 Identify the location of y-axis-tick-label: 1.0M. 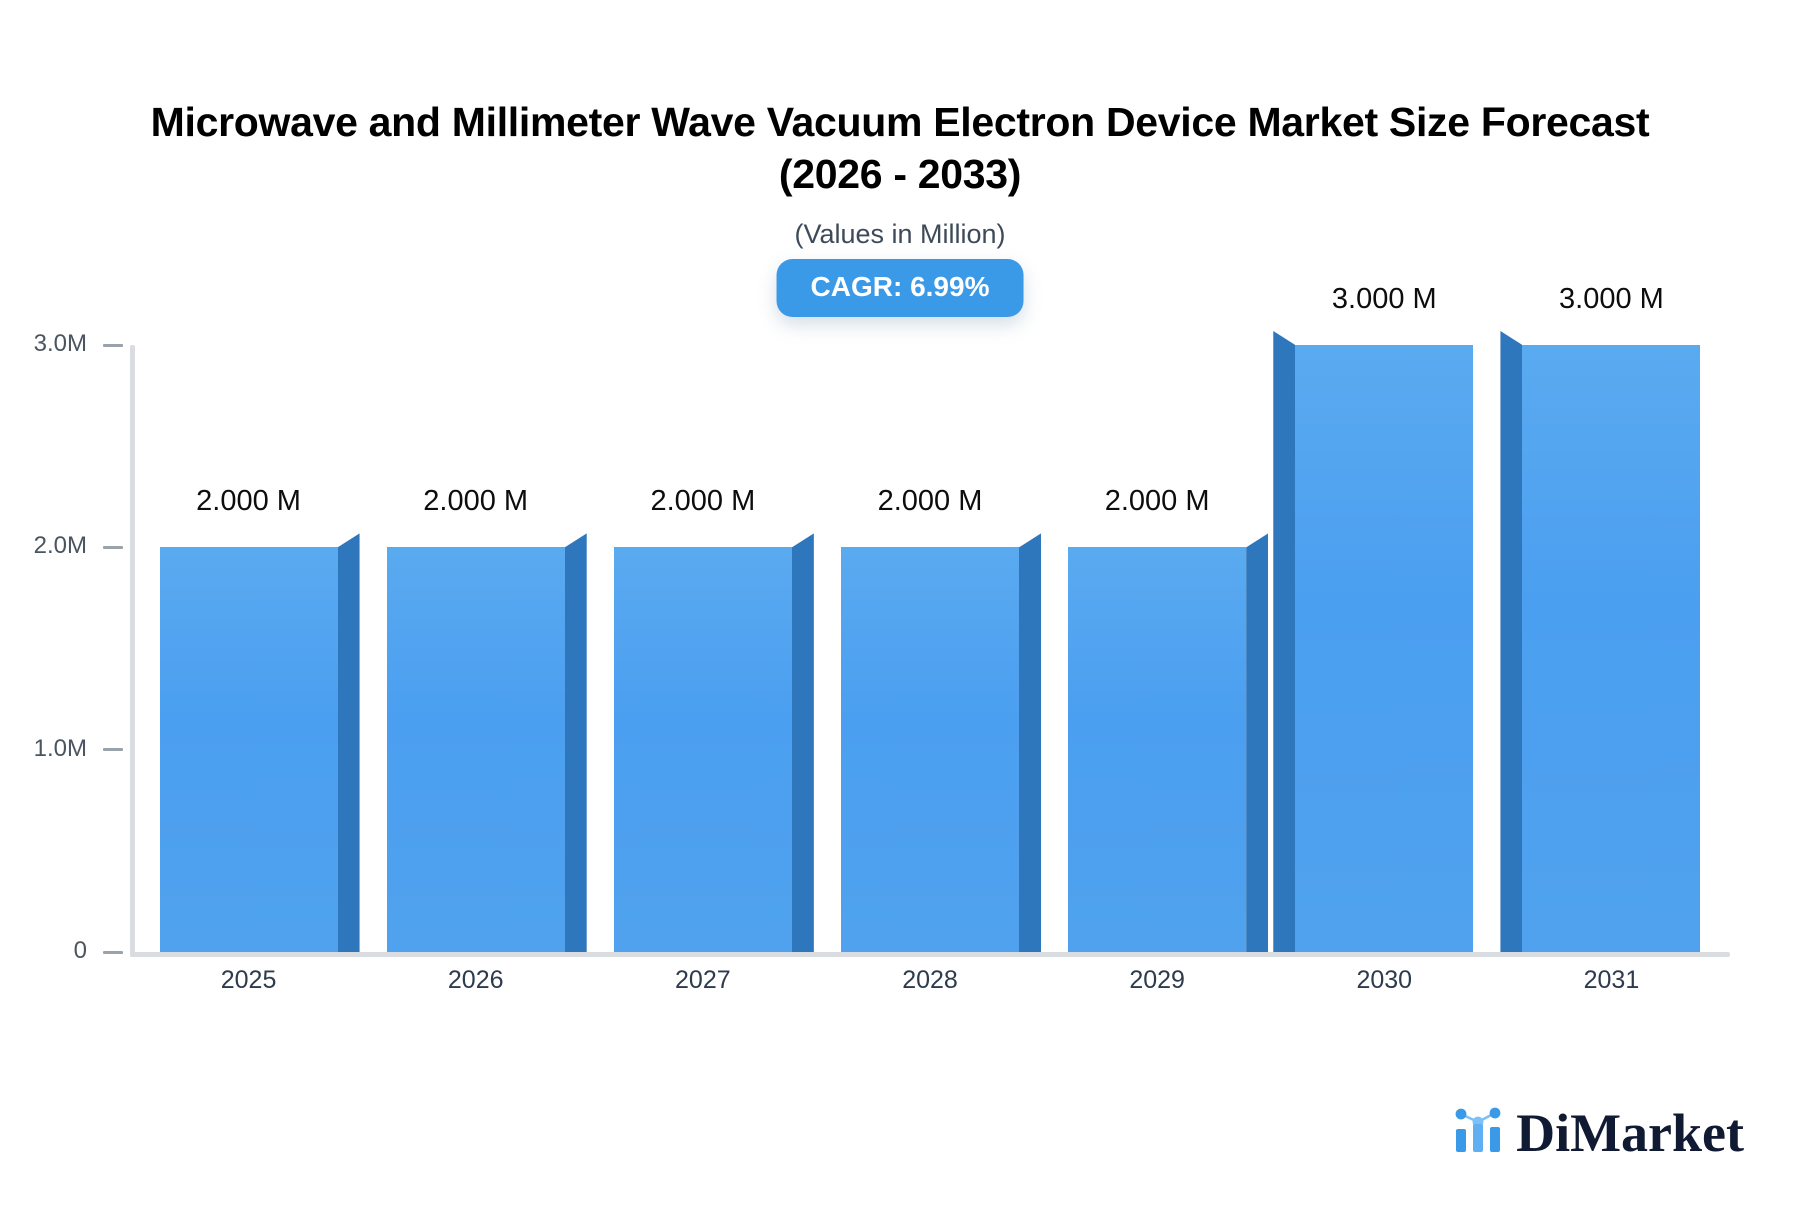
(60, 748).